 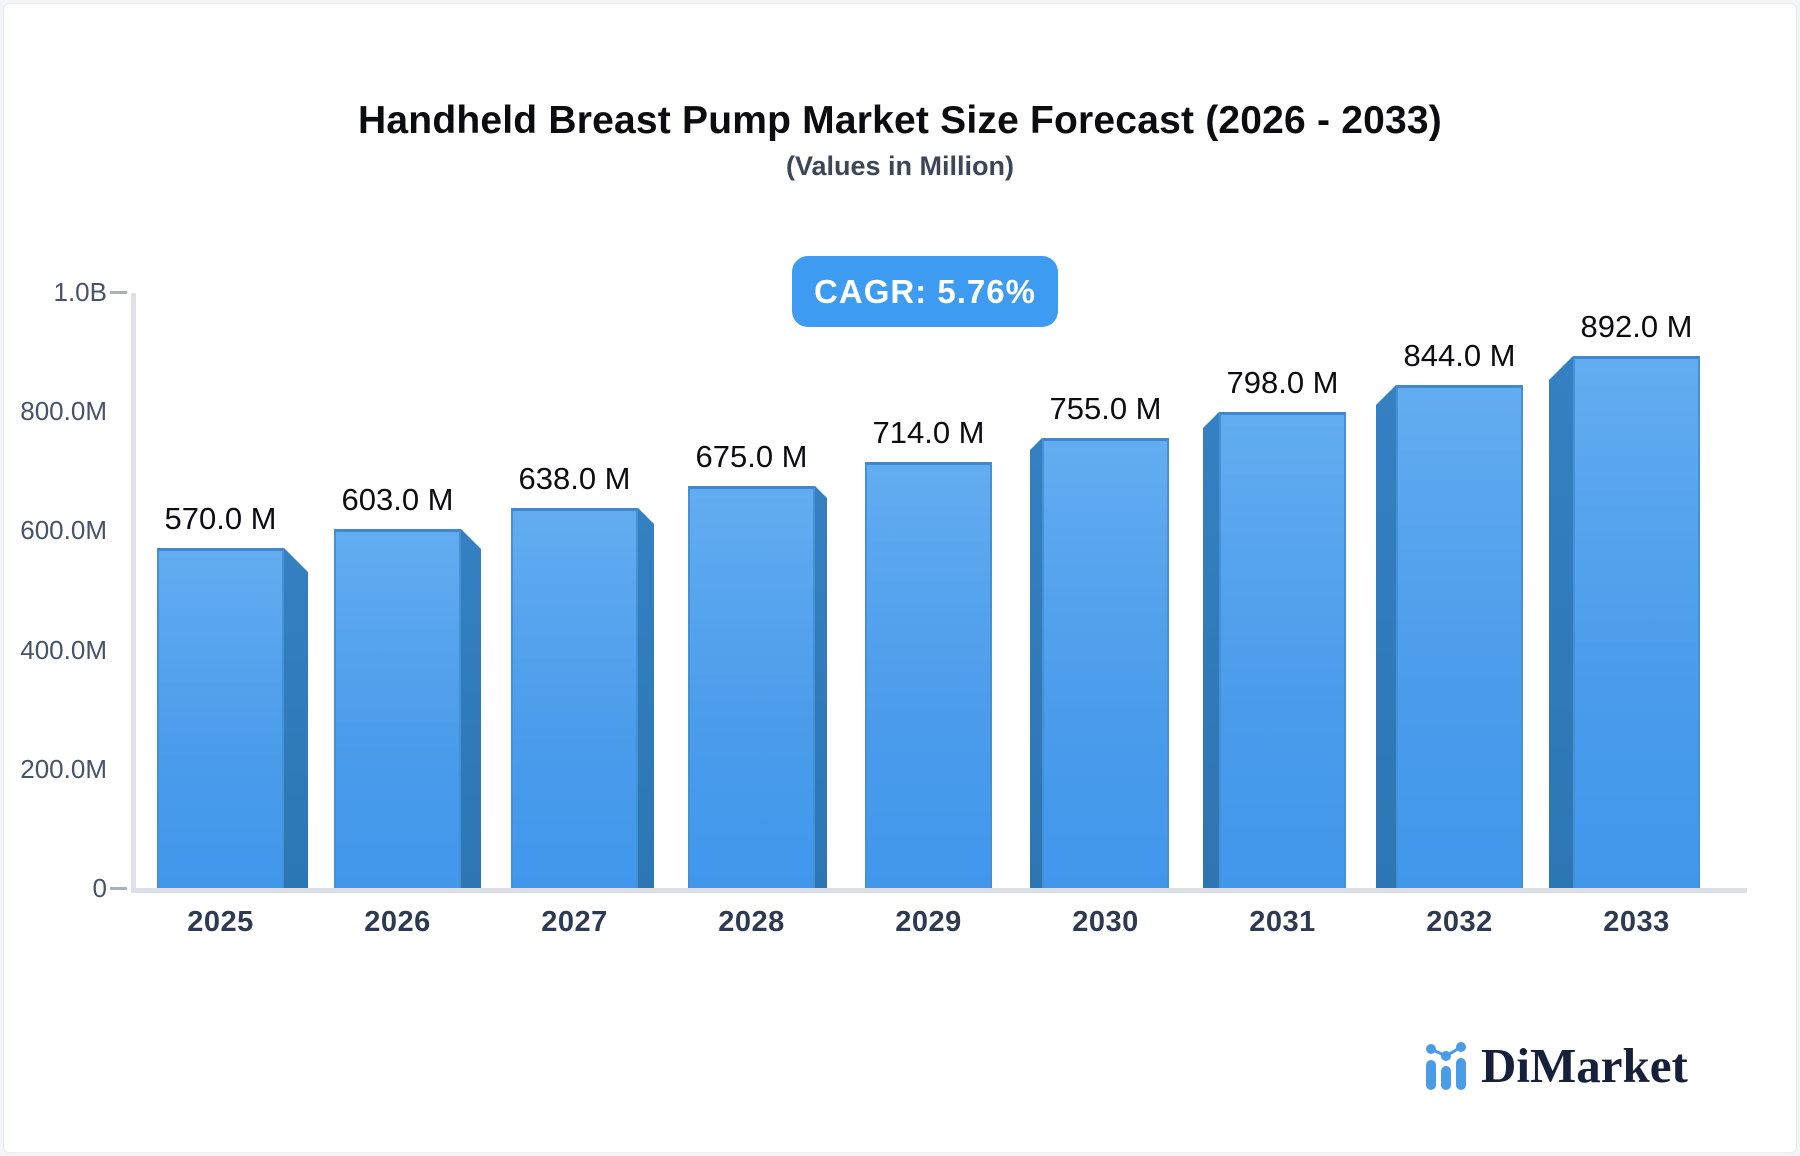 I want to click on bar-value-label: 570.0 M, so click(x=220, y=518).